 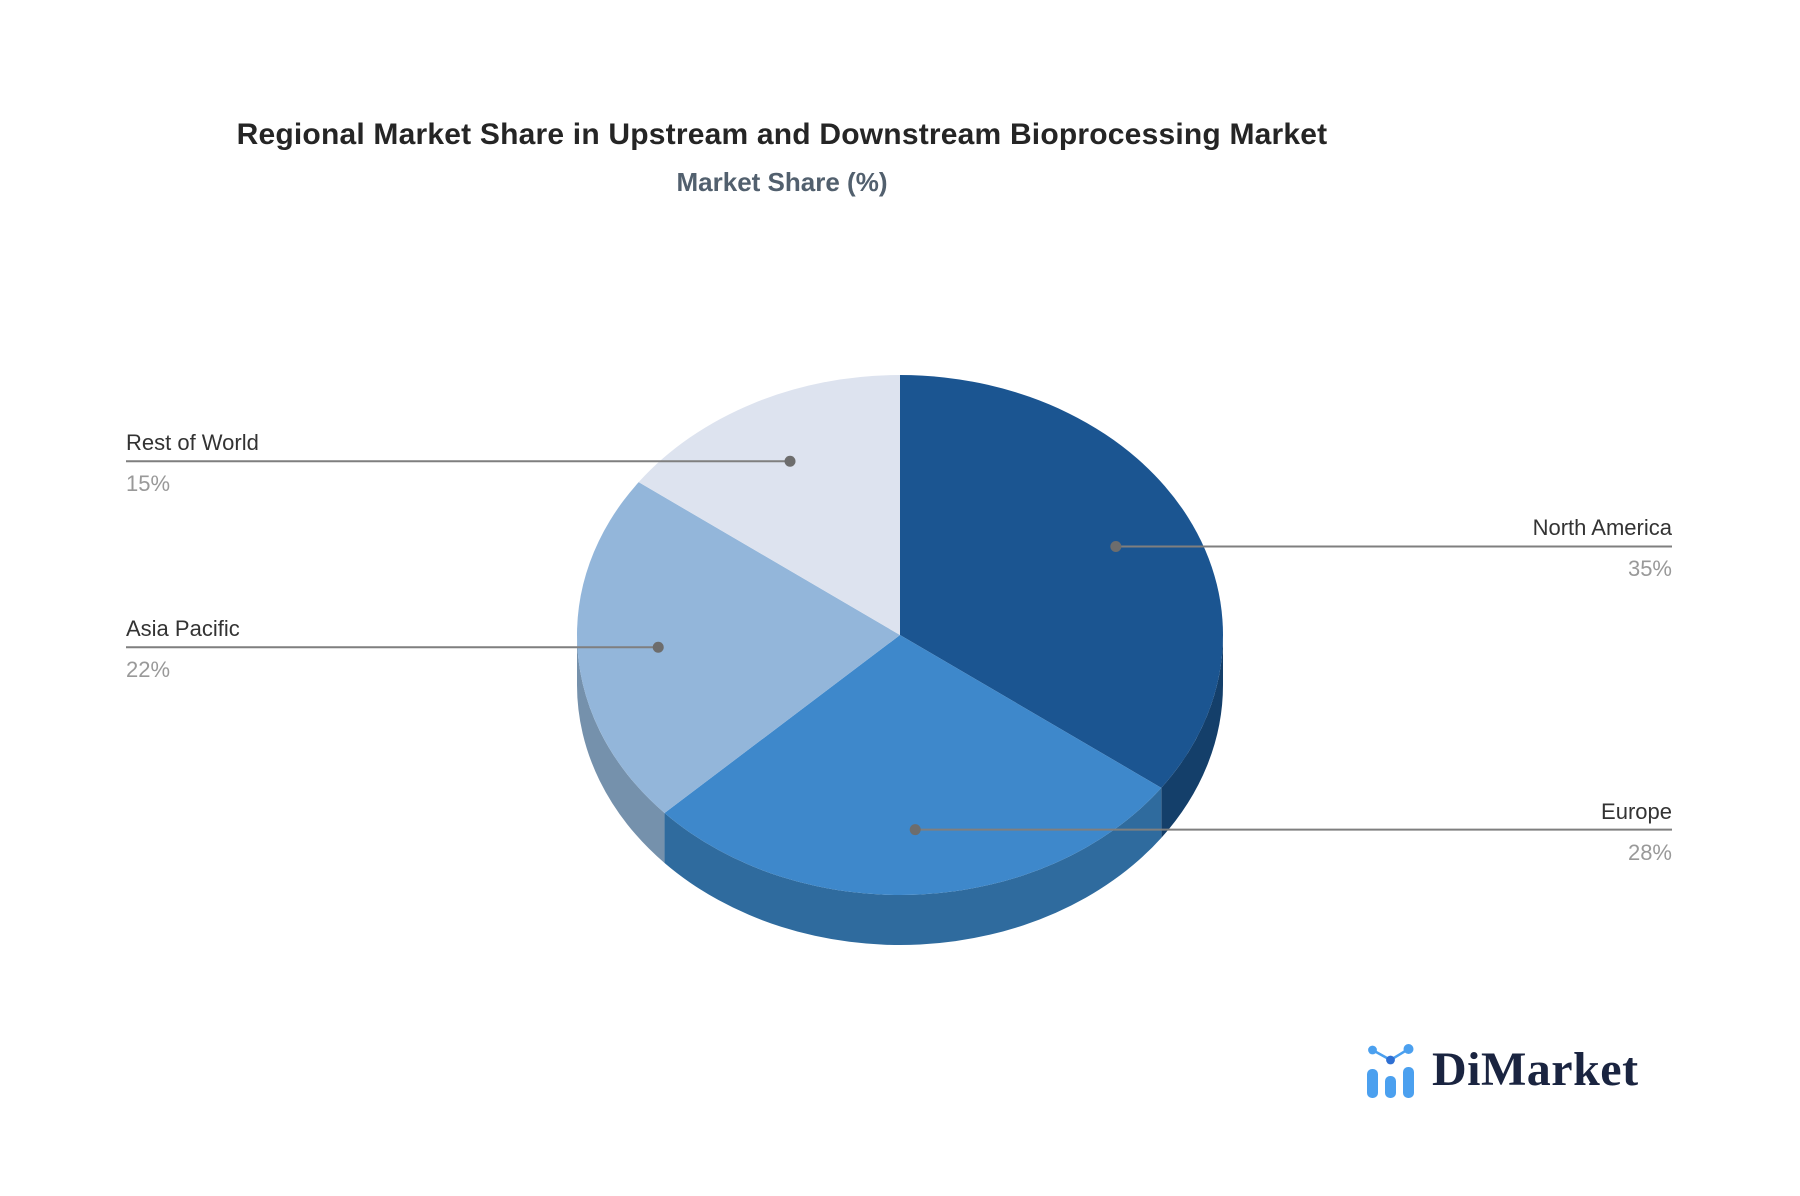 I want to click on dimarket-logo: DiMarket, so click(x=1502, y=1069).